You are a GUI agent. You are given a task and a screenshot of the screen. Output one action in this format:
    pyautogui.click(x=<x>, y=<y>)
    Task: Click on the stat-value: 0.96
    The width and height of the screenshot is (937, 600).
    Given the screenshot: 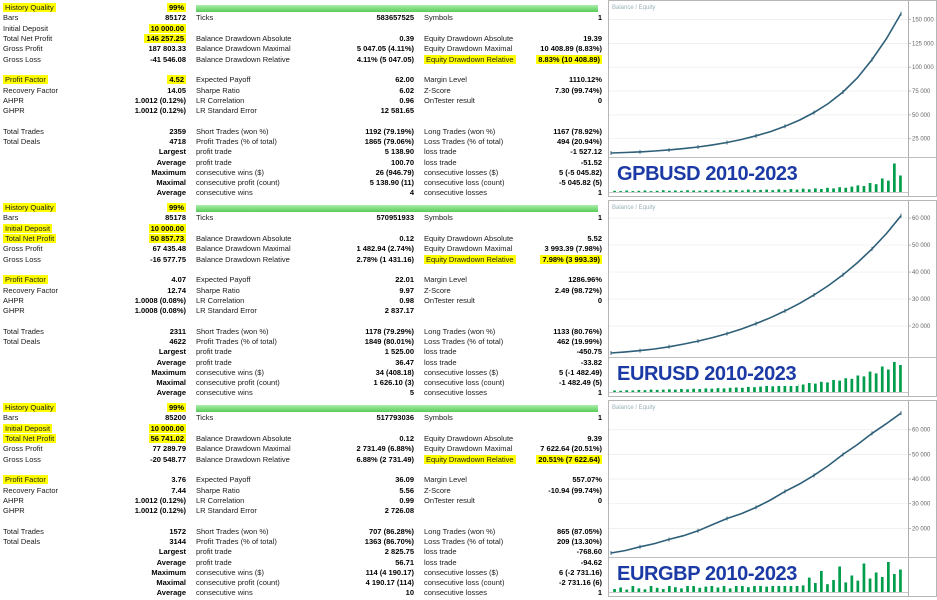 What is the action you would take?
    pyautogui.click(x=406, y=100)
    